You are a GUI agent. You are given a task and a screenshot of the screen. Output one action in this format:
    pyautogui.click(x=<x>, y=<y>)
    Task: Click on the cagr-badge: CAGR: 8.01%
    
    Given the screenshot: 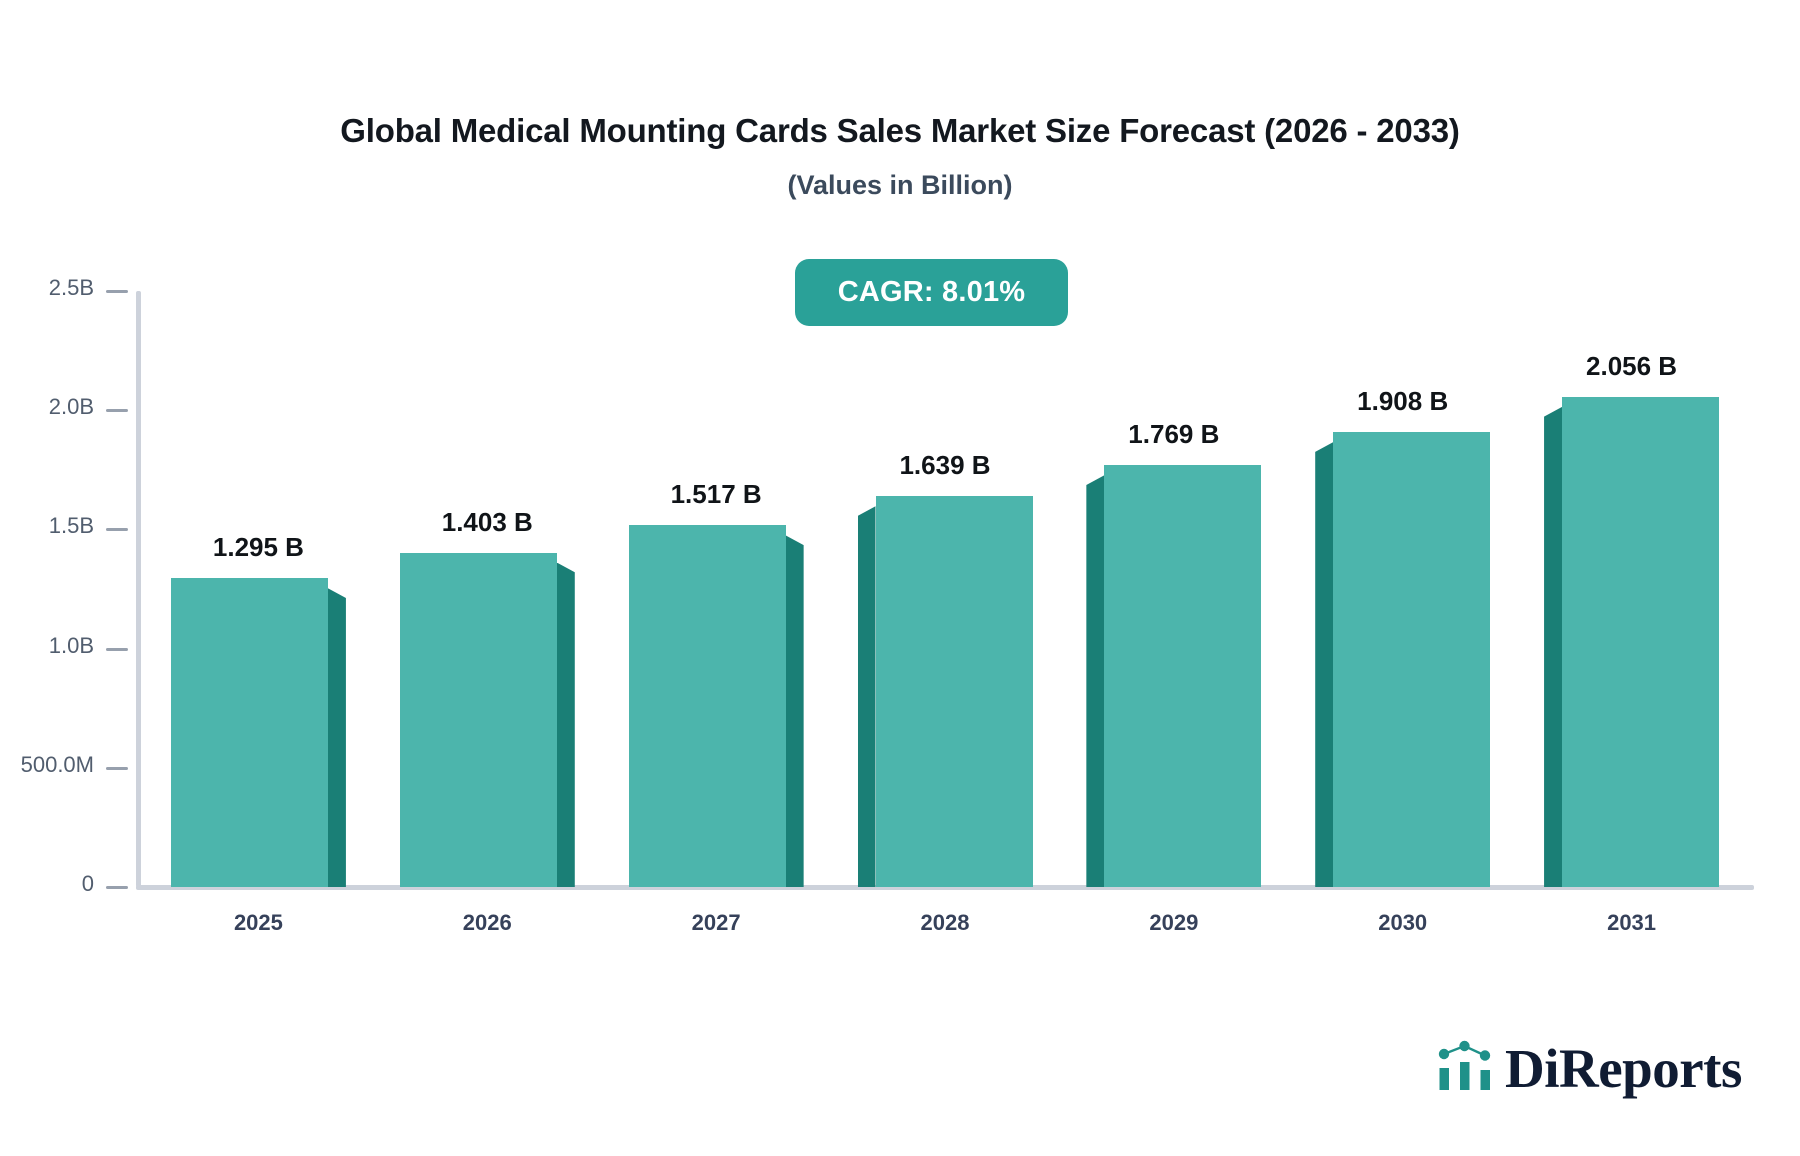 What is the action you would take?
    pyautogui.click(x=931, y=292)
    